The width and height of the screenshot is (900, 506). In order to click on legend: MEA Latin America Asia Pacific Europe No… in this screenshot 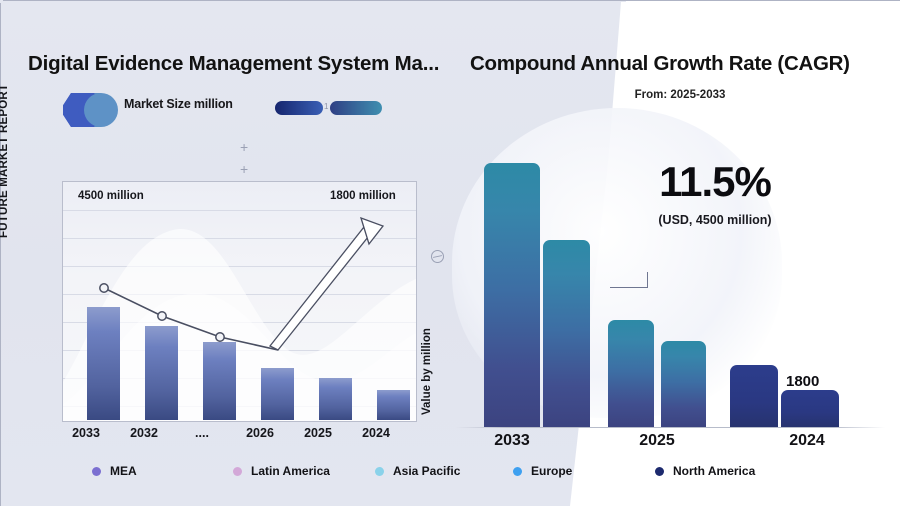, I will do `click(450, 477)`.